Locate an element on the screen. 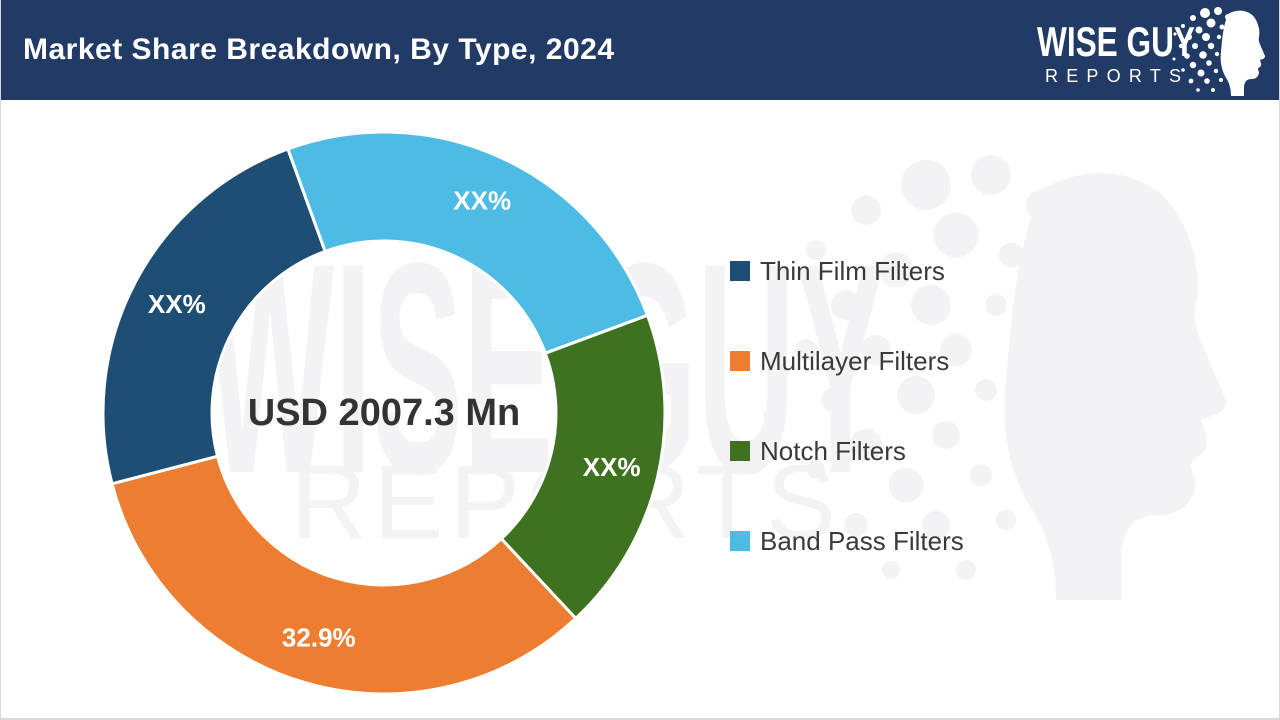 This screenshot has height=720, width=1280. slice-thin-film-filters is located at coordinates (214, 316).